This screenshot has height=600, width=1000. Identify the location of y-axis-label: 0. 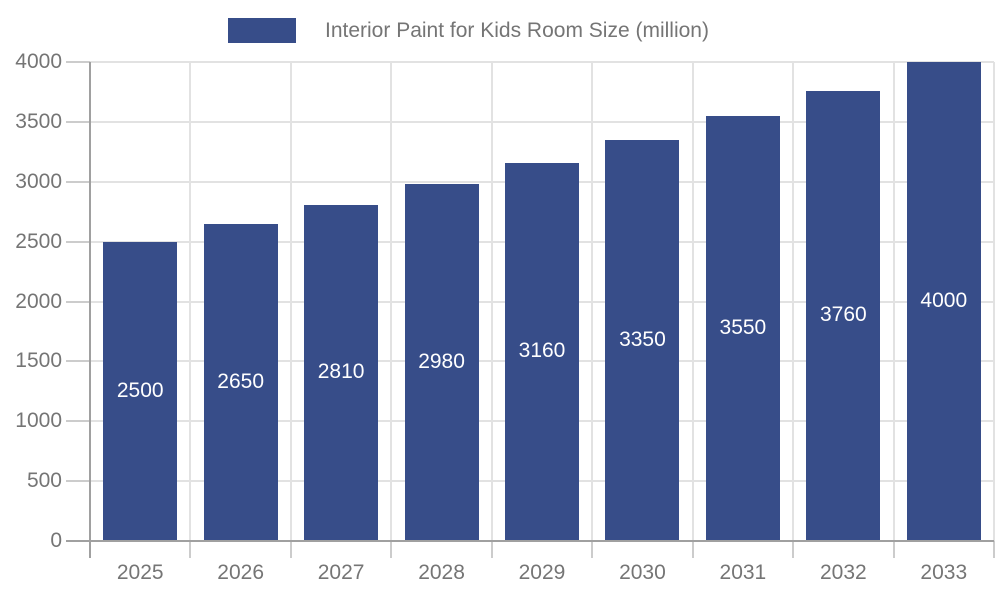
(56, 540).